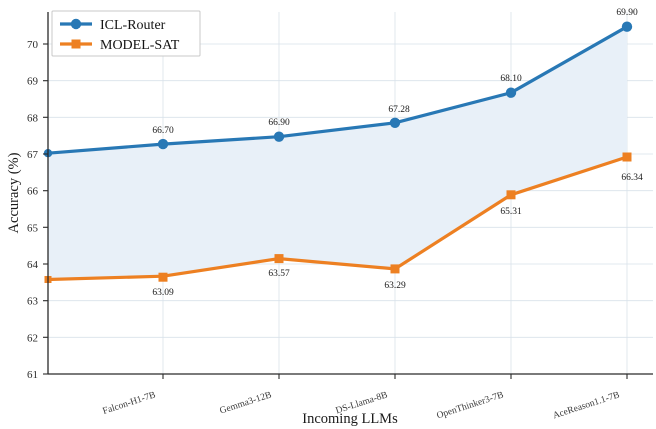 Image resolution: width=656 pixels, height=429 pixels. Describe the element at coordinates (129, 403) in the screenshot. I see `x-tick-label-0: Falcon-H1-7B` at that location.